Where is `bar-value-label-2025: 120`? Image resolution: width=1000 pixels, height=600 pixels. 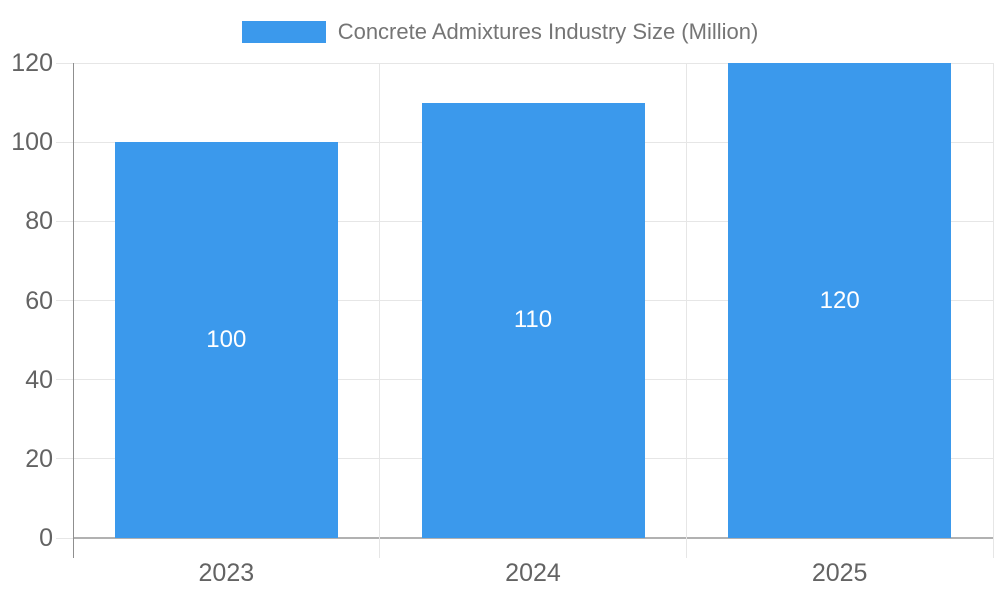
bar-value-label-2025: 120 is located at coordinates (839, 300).